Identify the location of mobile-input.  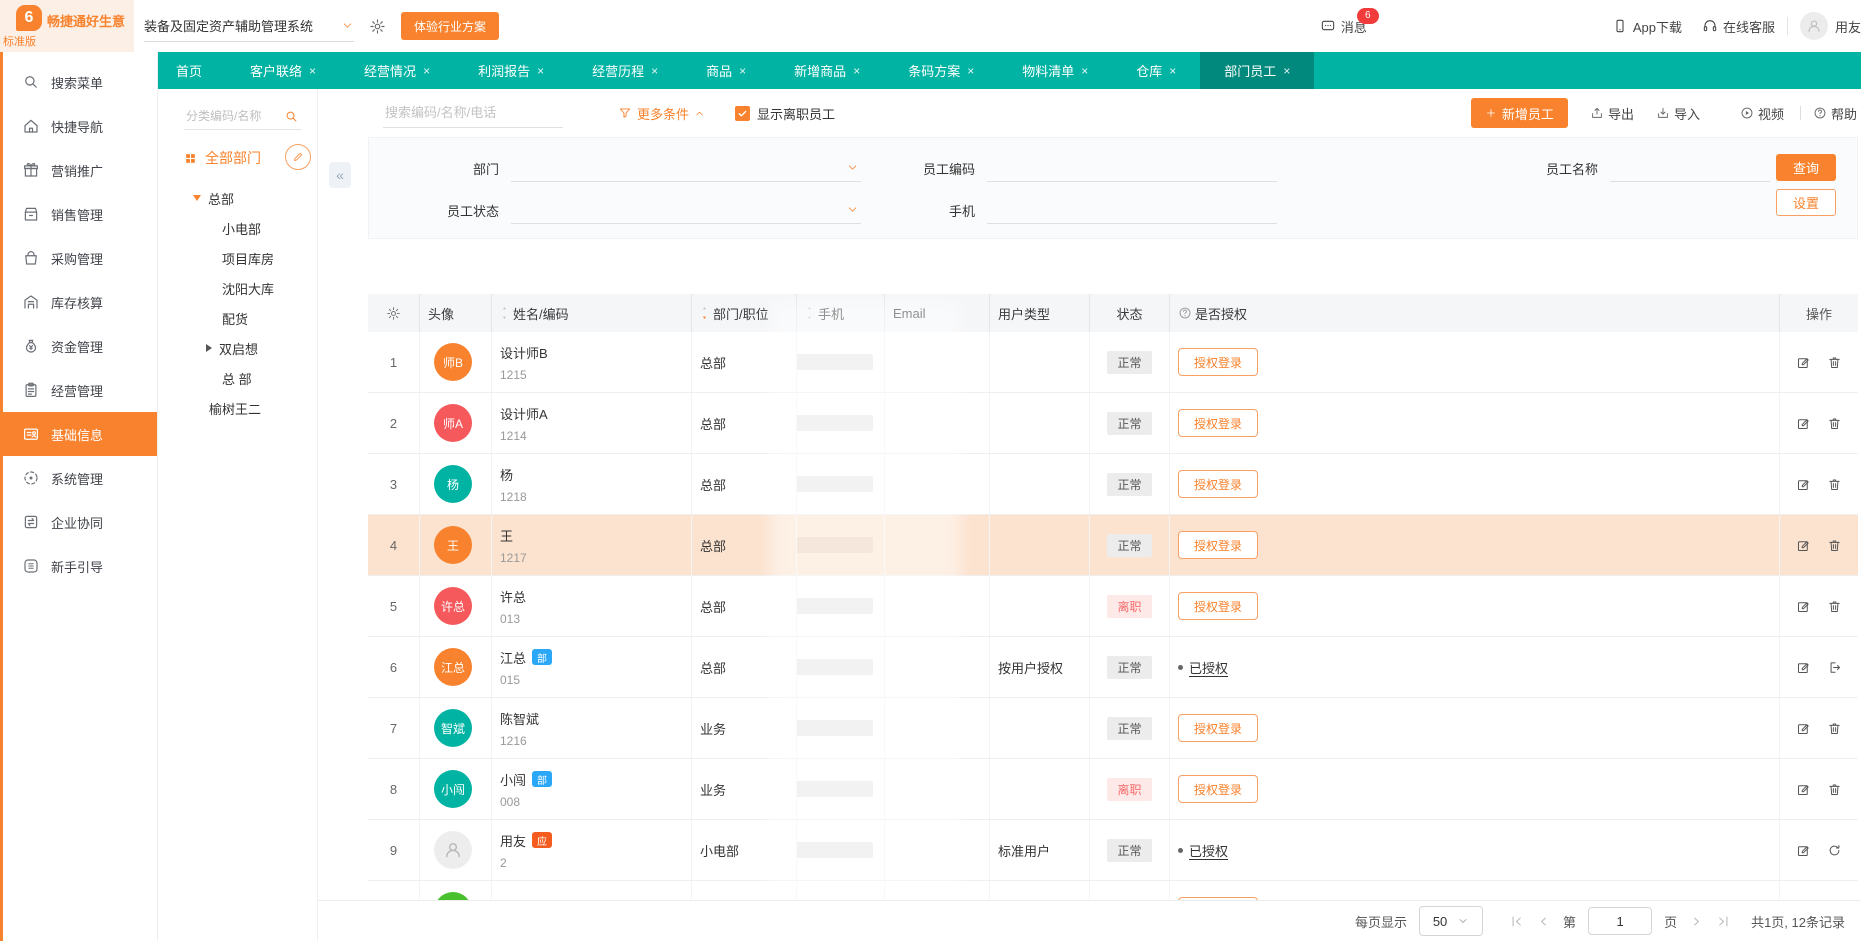
(1134, 210).